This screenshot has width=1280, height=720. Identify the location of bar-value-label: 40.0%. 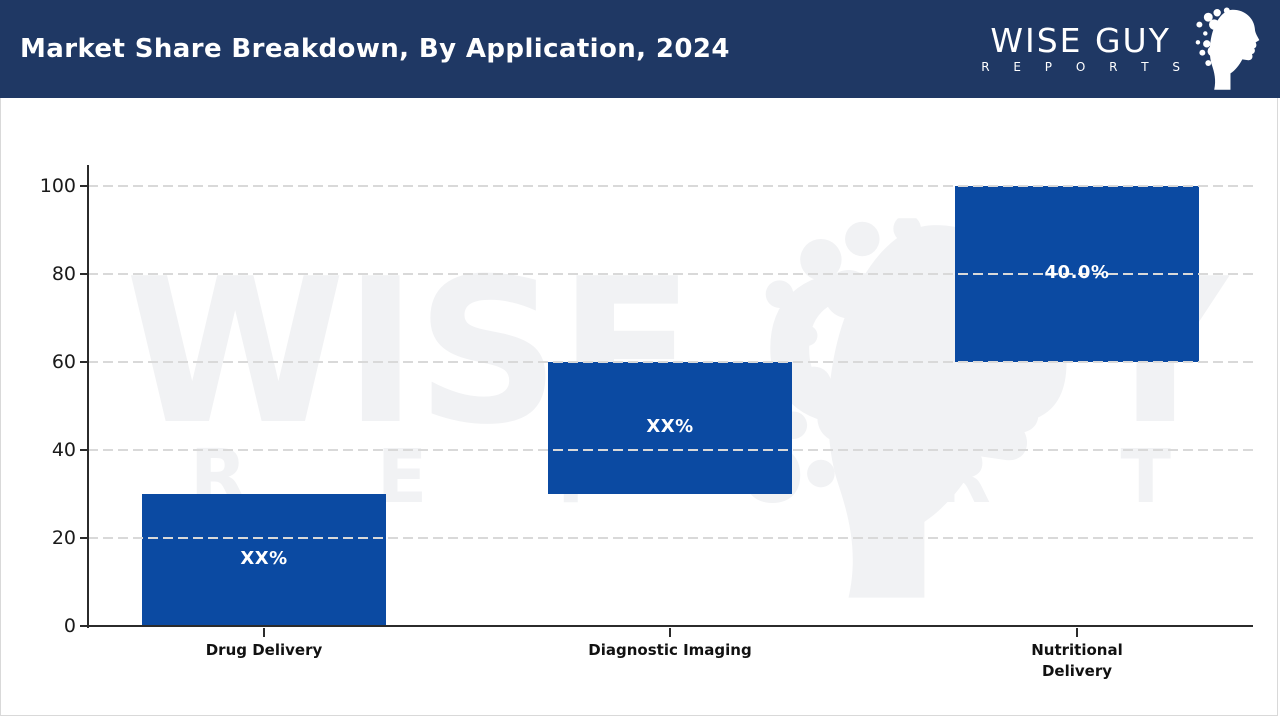
(1077, 272).